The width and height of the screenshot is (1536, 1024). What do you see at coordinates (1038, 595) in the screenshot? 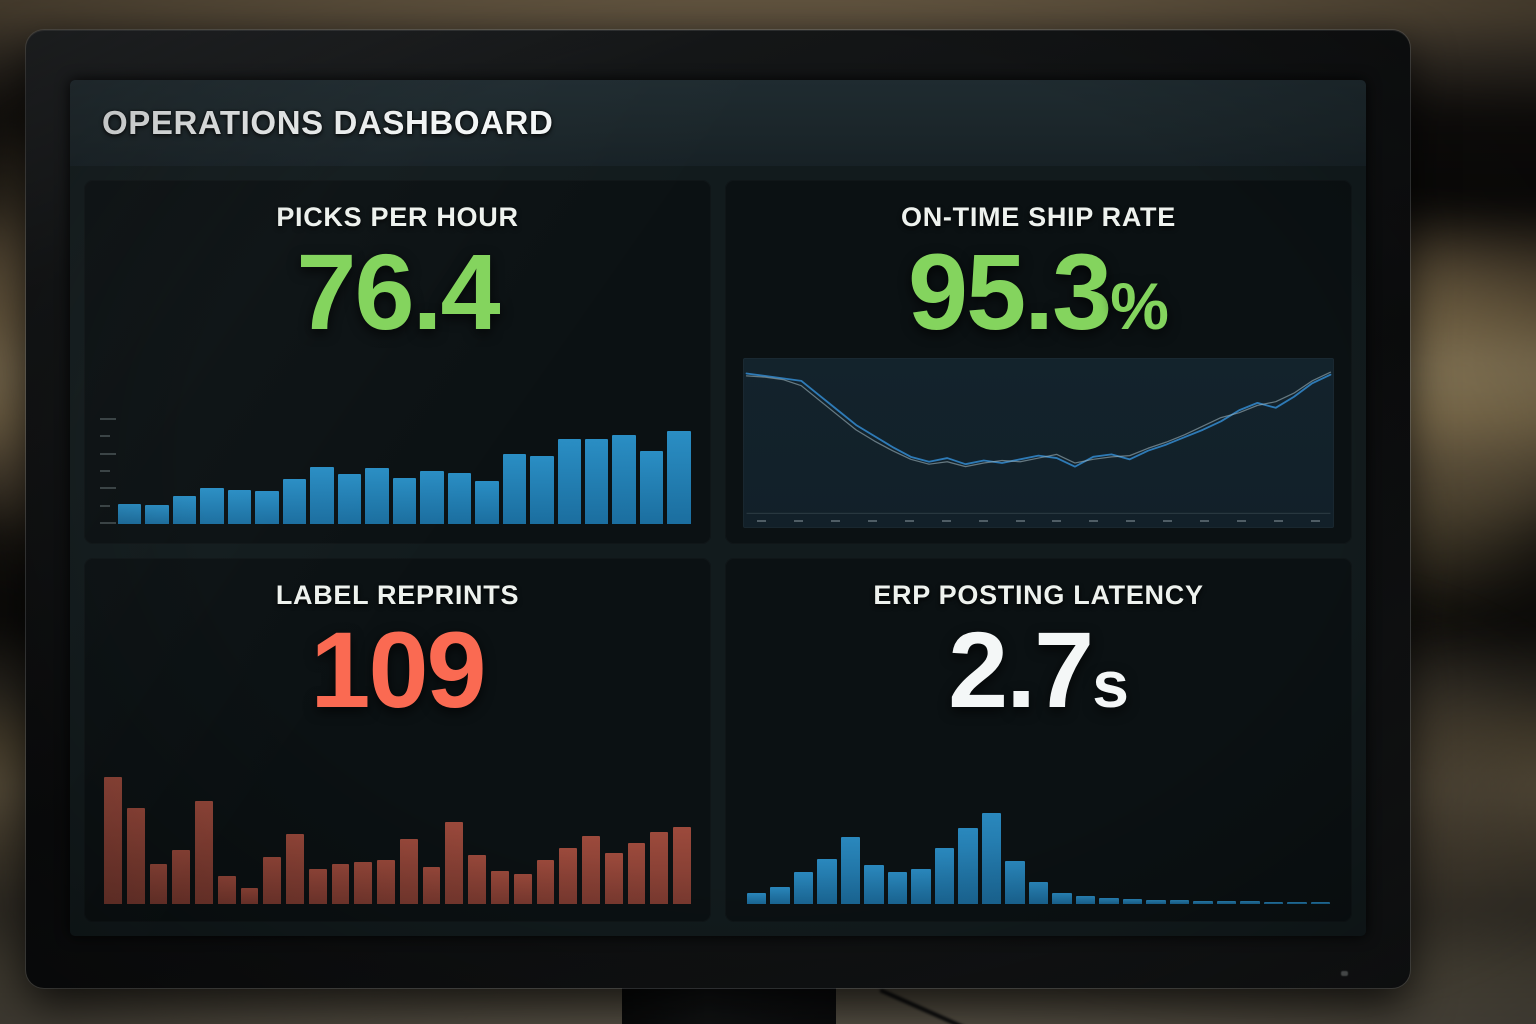
I see `kpi-title: ERP POSTING LATENCY` at bounding box center [1038, 595].